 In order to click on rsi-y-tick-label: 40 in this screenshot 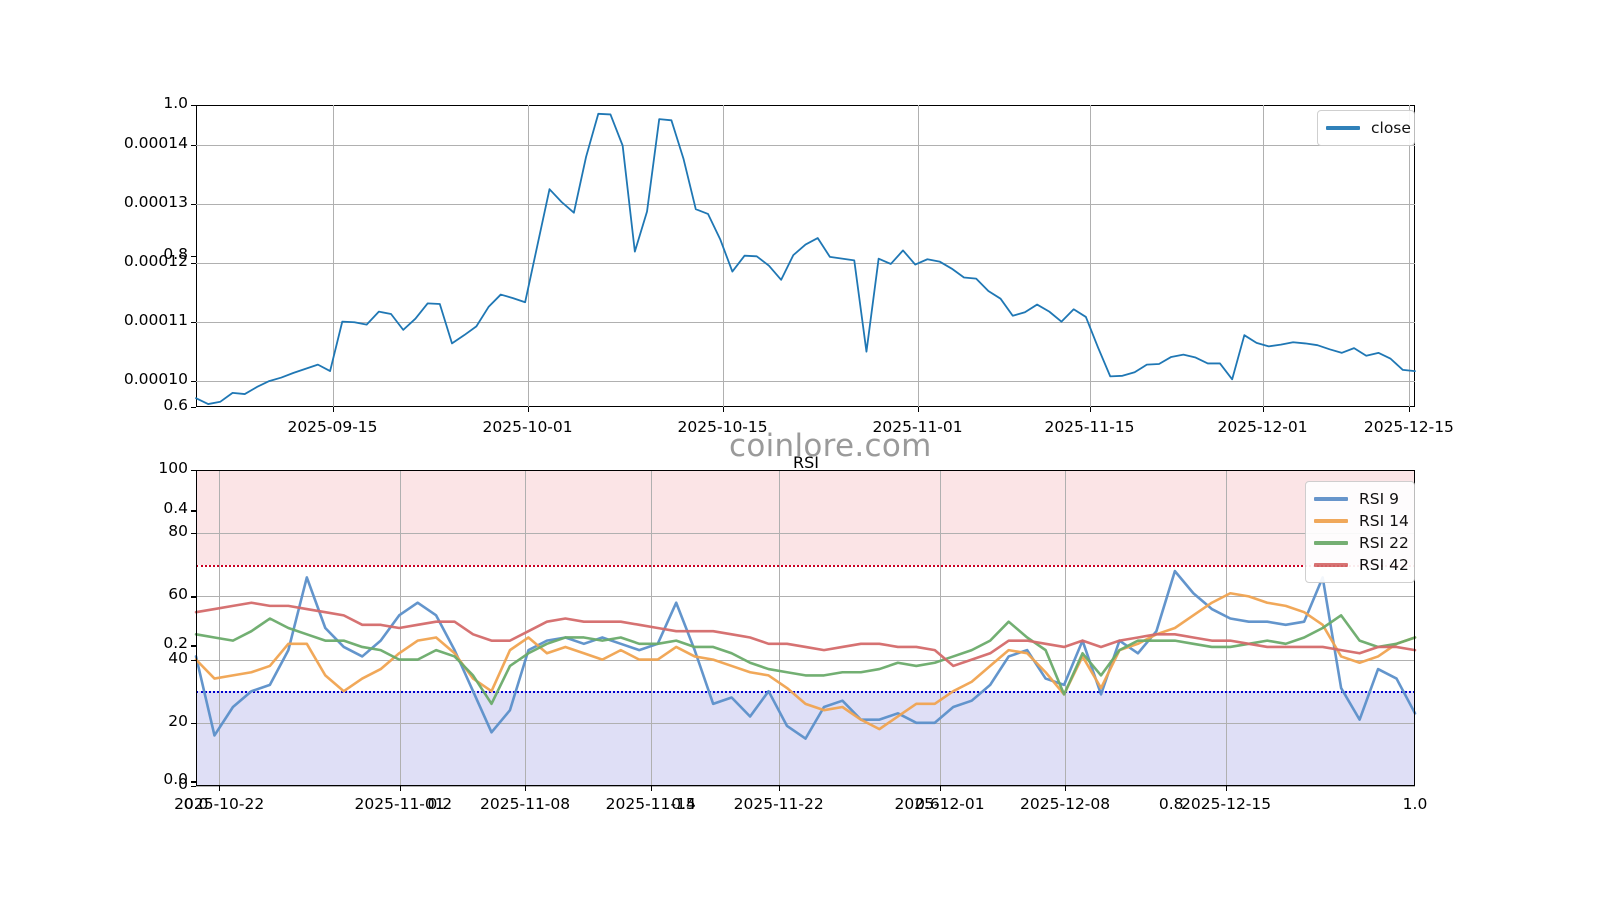, I will do `click(178, 657)`.